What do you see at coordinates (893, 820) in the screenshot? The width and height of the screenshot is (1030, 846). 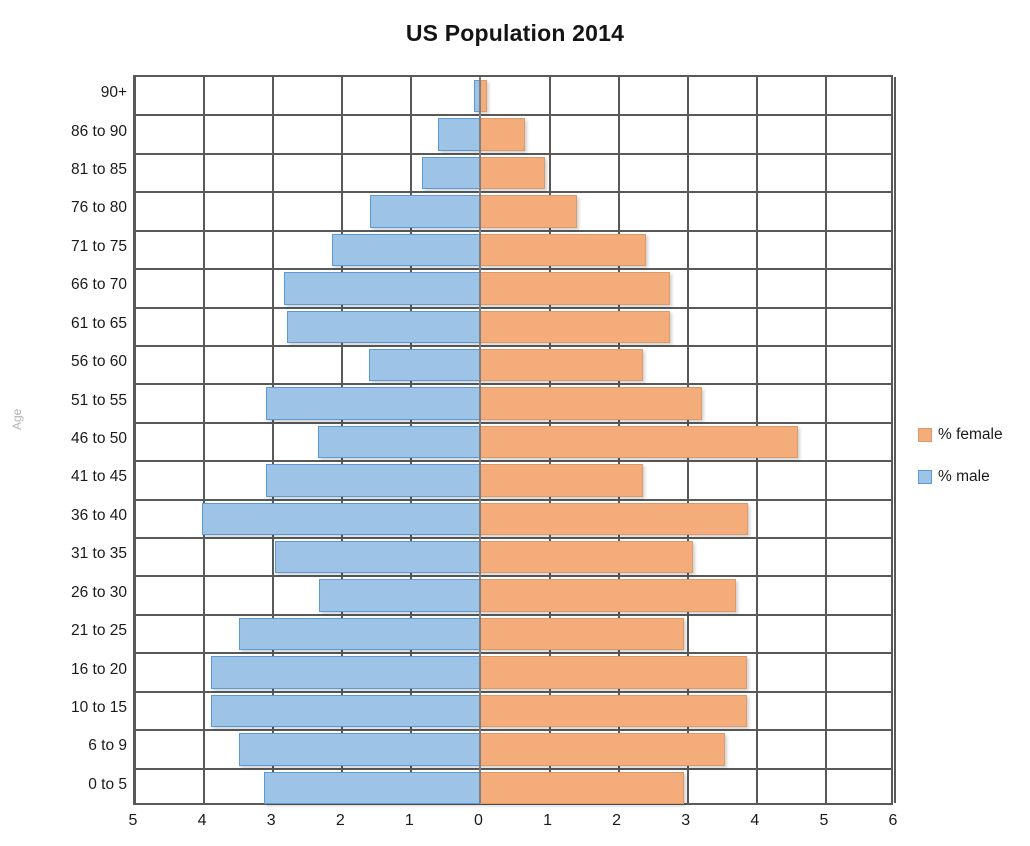 I see `x-axis-tick-label: 6` at bounding box center [893, 820].